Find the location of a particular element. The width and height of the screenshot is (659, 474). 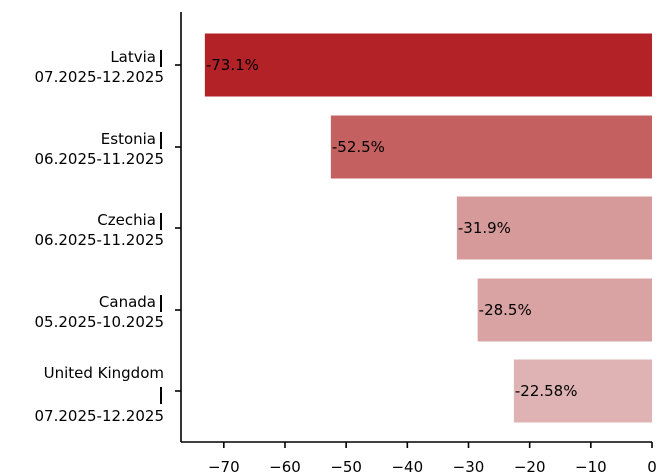

category-label-0: Latvia 07.2025-12.2025 is located at coordinates (99, 67).